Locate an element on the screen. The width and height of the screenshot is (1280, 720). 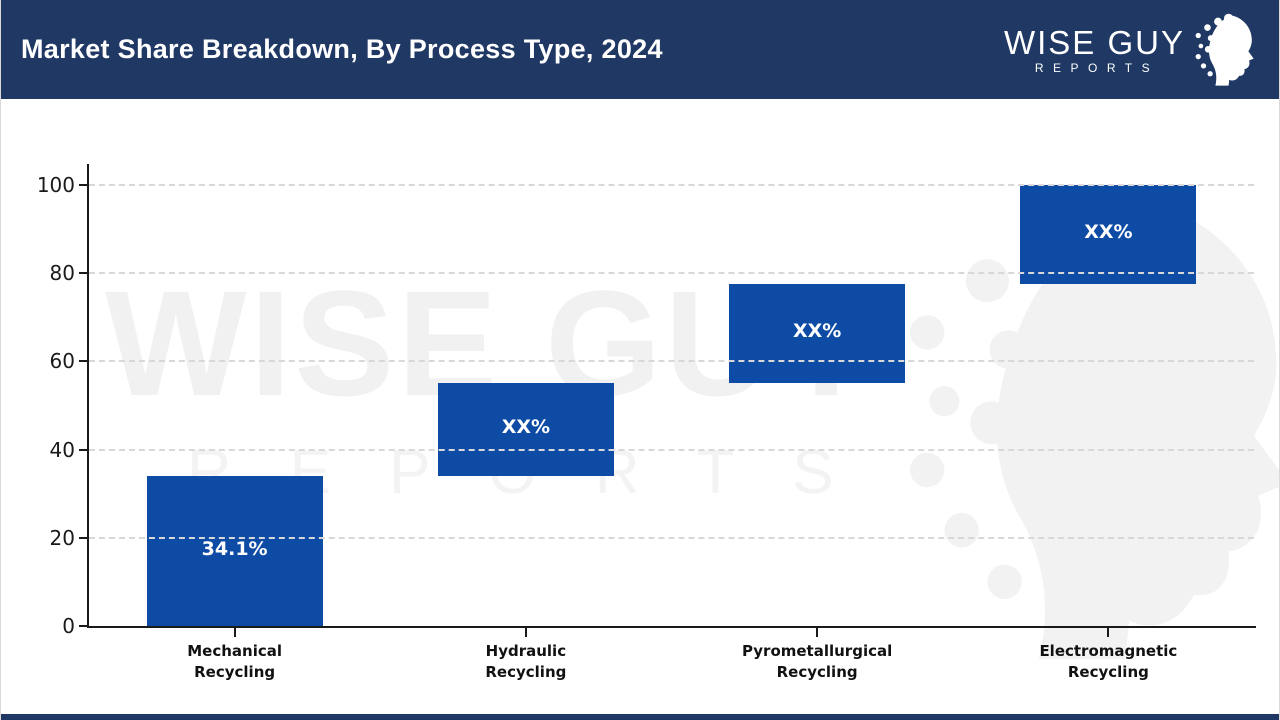
logo-face-icon is located at coordinates (1224, 49).